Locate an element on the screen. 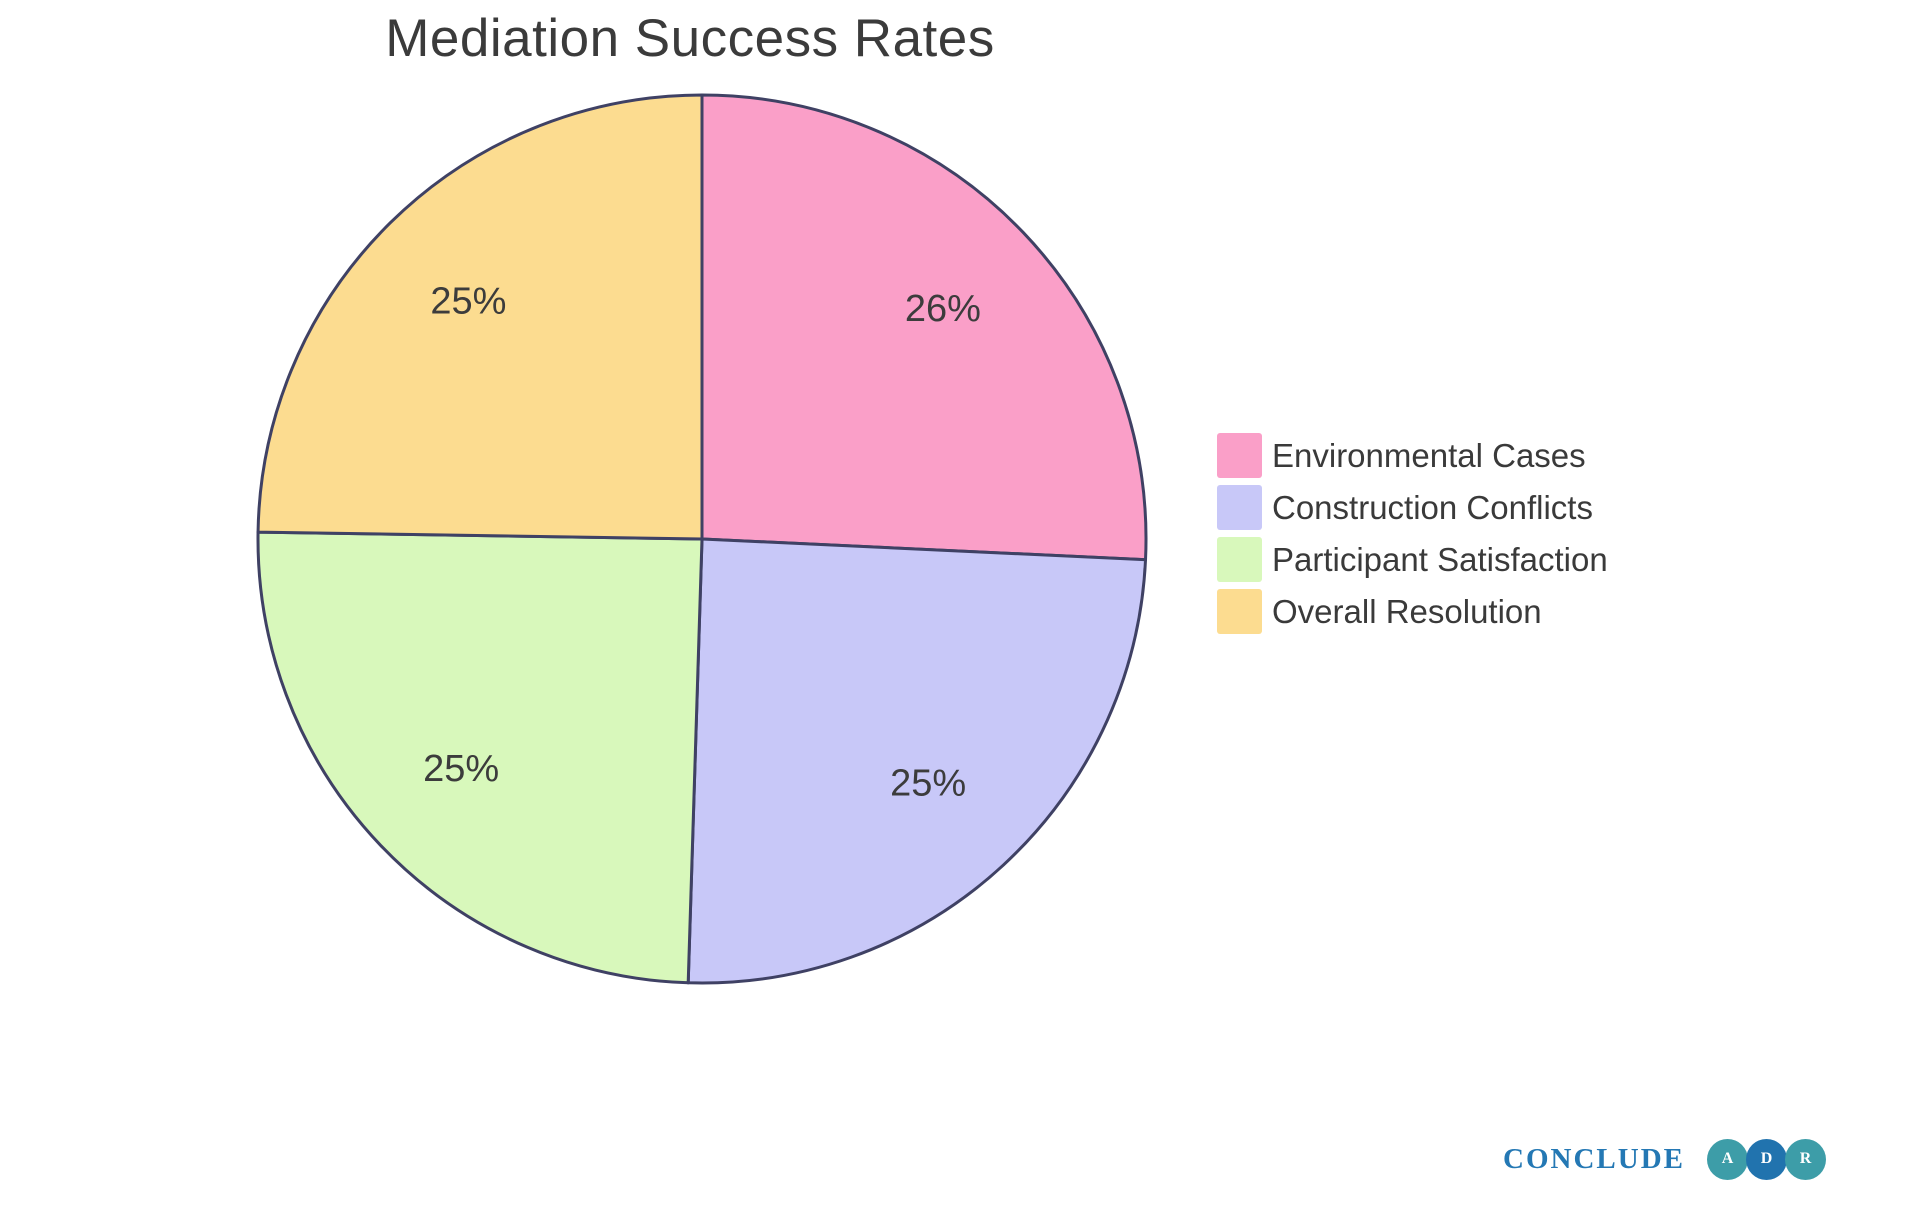  pie-pct-label-participant-satisfaction: 25% is located at coordinates (461, 769).